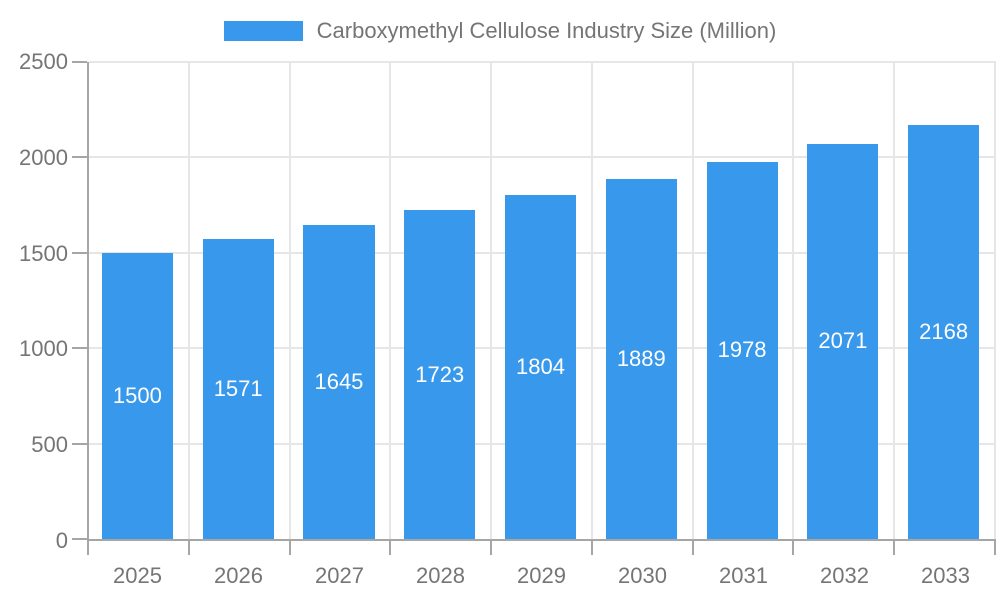 Image resolution: width=1000 pixels, height=600 pixels. Describe the element at coordinates (79, 157) in the screenshot. I see `y-tick-2000` at that location.